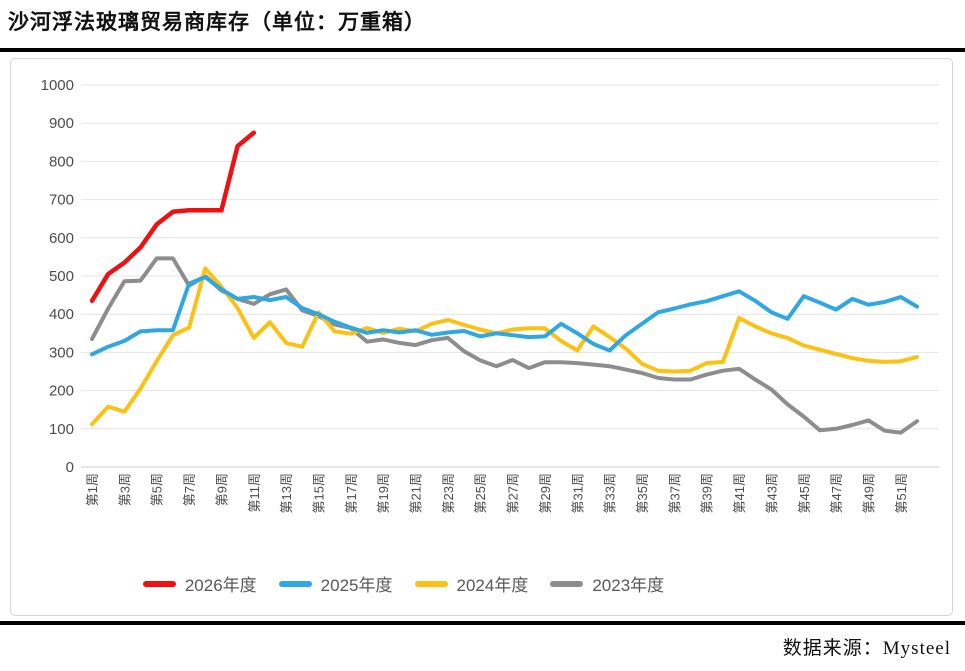 The width and height of the screenshot is (965, 671). What do you see at coordinates (836, 493) in the screenshot?
I see `x-axis-tick-label: 第47周` at bounding box center [836, 493].